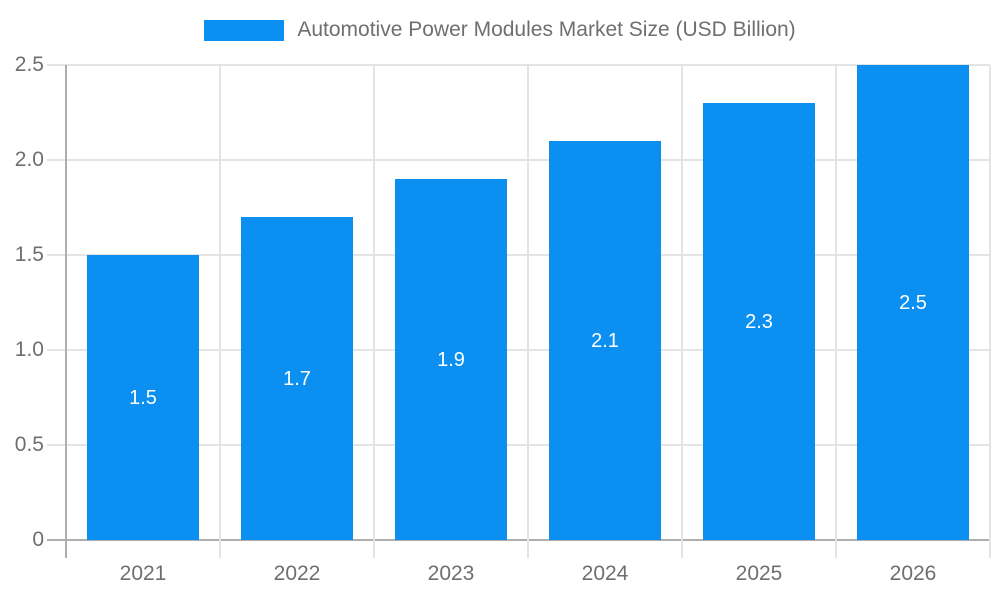 This screenshot has height=600, width=1000. I want to click on y-axis-line, so click(66, 311).